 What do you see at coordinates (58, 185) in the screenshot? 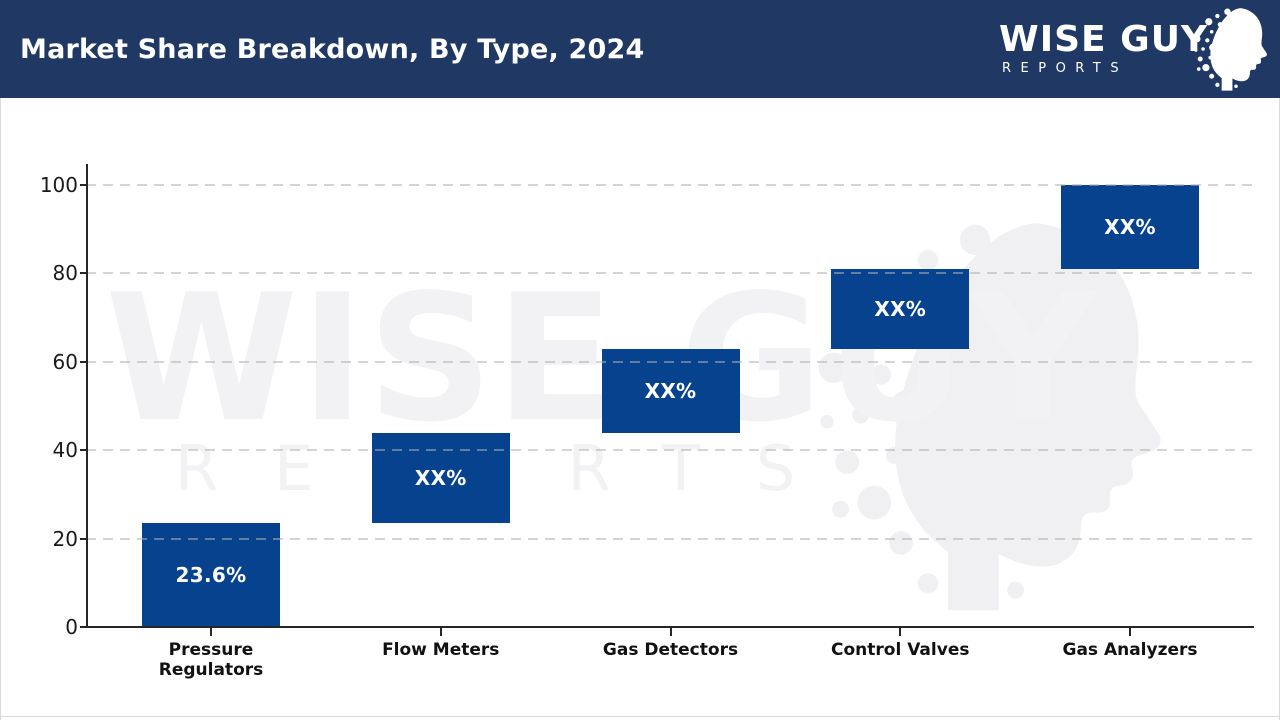
I see `y-tick-label: 100` at bounding box center [58, 185].